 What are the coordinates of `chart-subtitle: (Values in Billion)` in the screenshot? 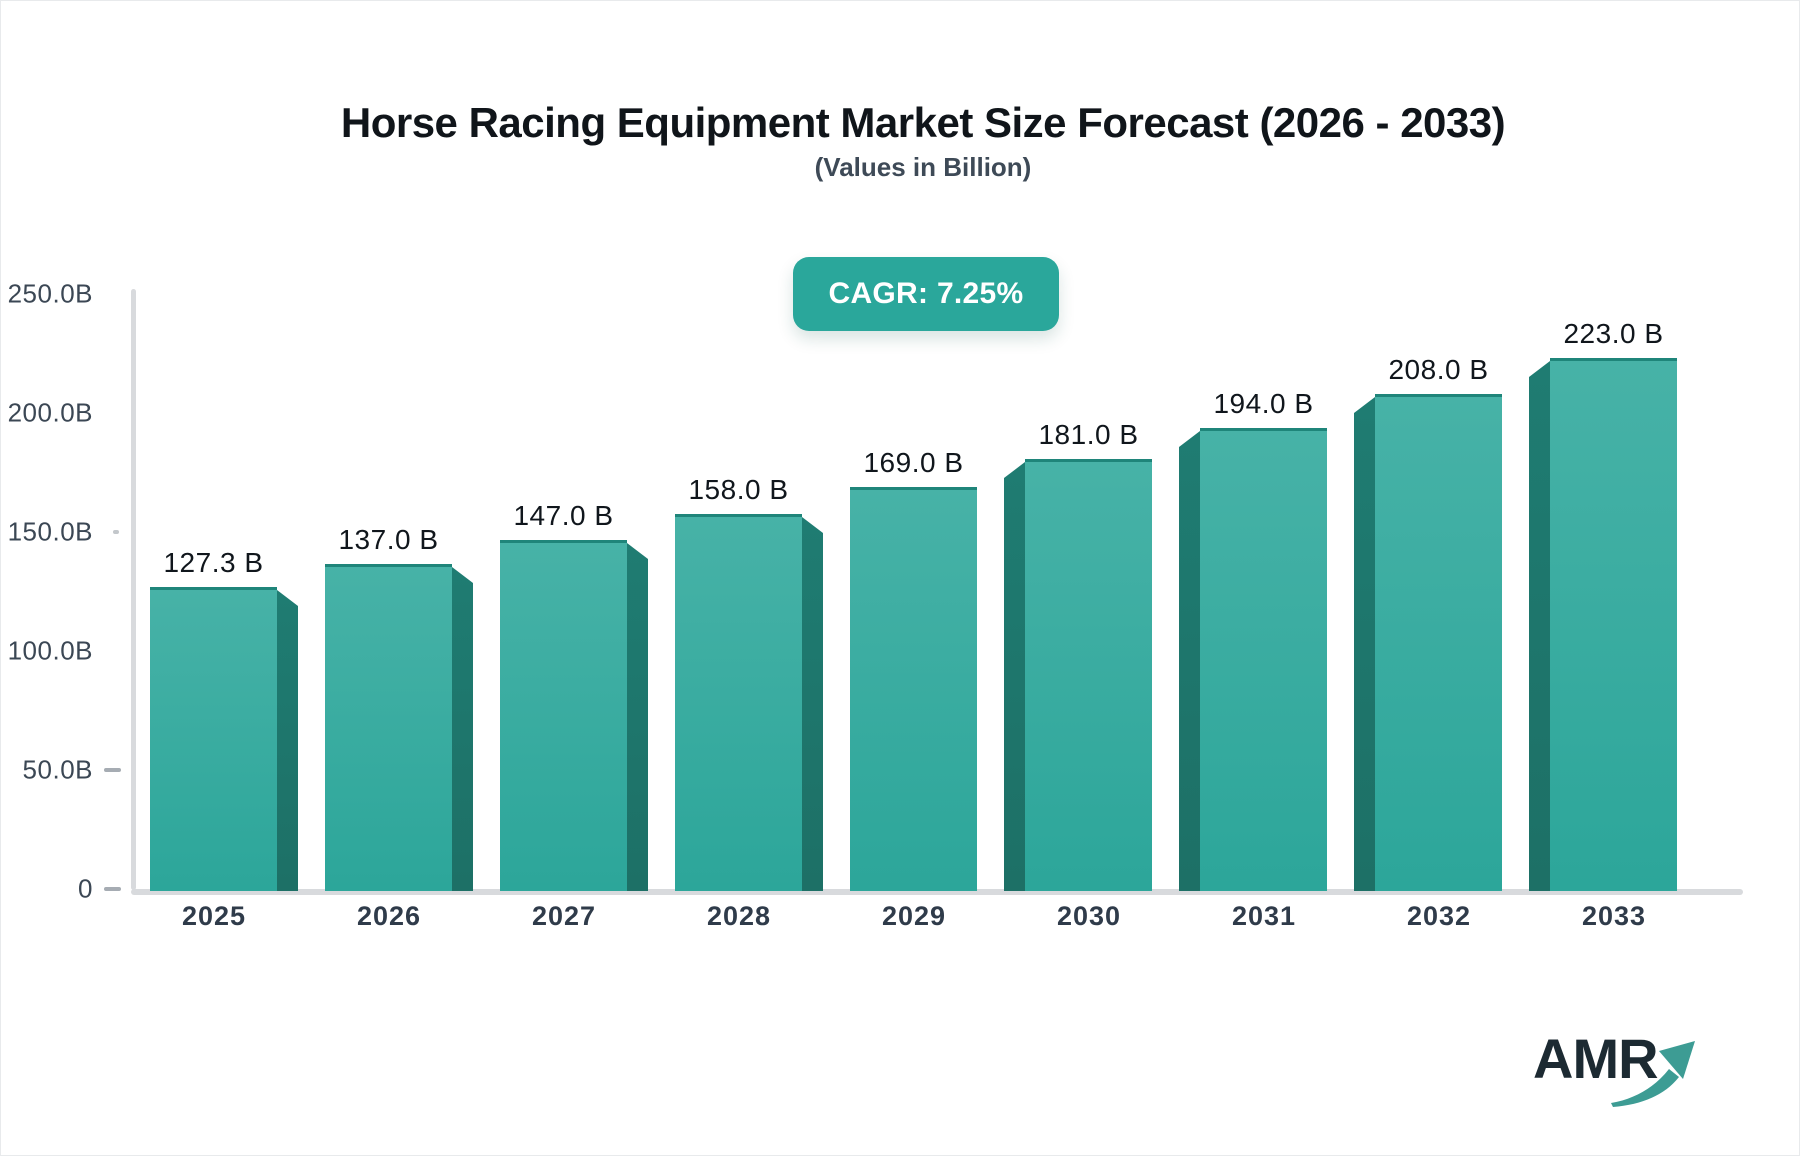 It's located at (923, 167).